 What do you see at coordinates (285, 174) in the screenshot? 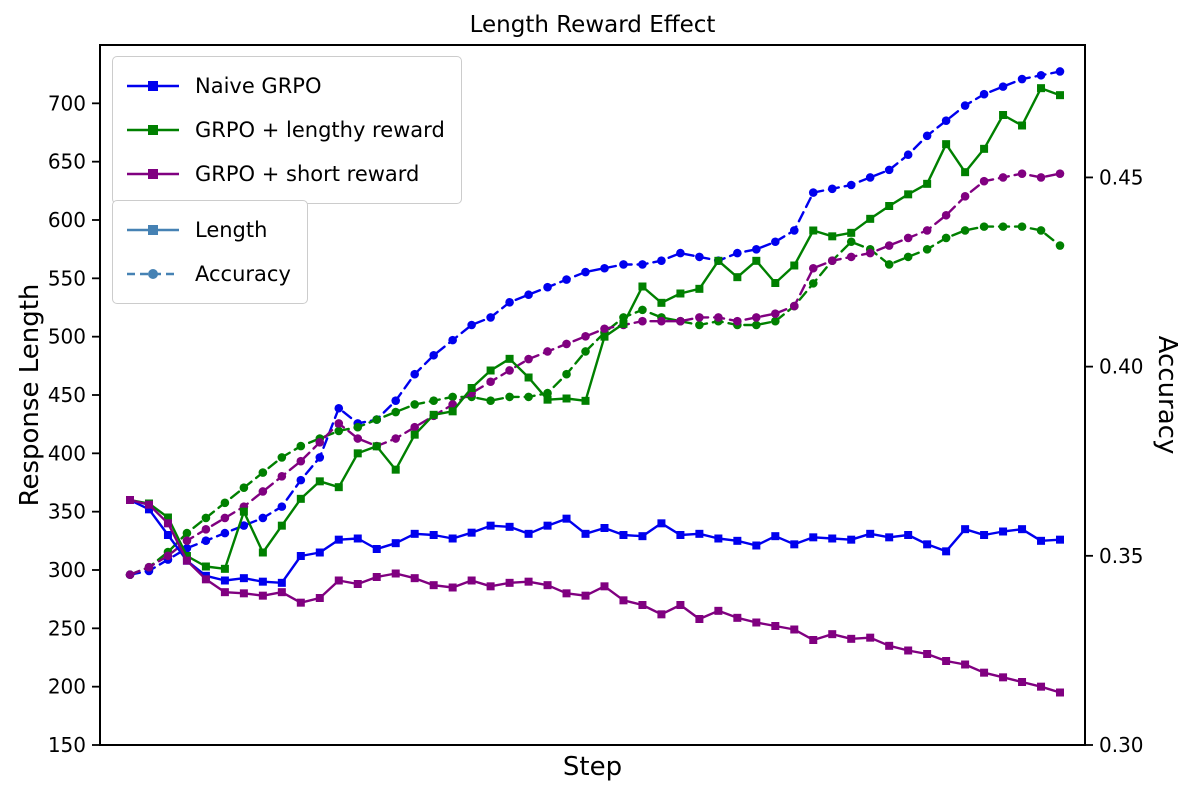
I see `legend-entry-short-reward: GRPO + short reward` at bounding box center [285, 174].